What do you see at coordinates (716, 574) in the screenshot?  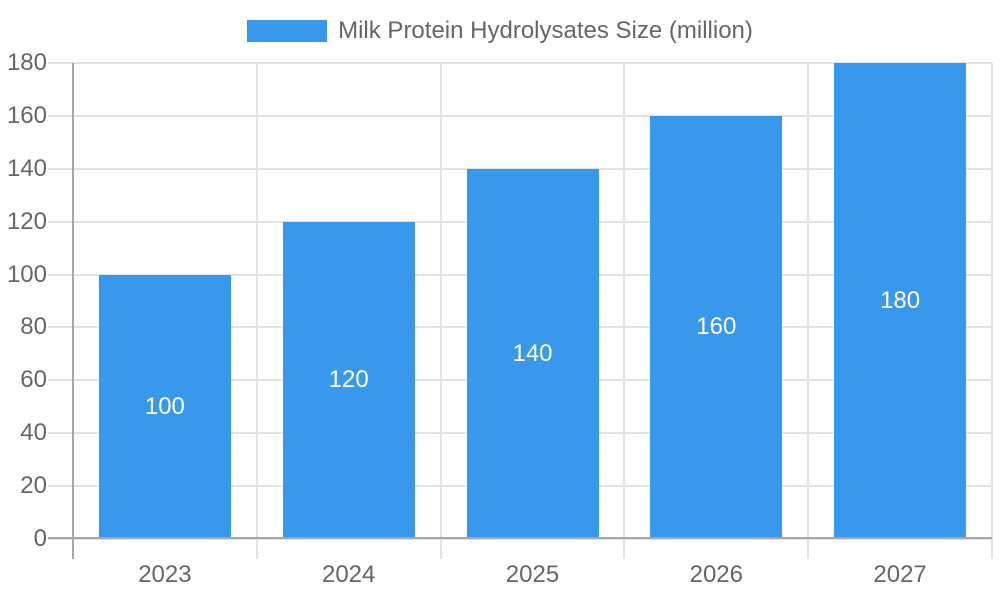 I see `x-tick-label: 2026` at bounding box center [716, 574].